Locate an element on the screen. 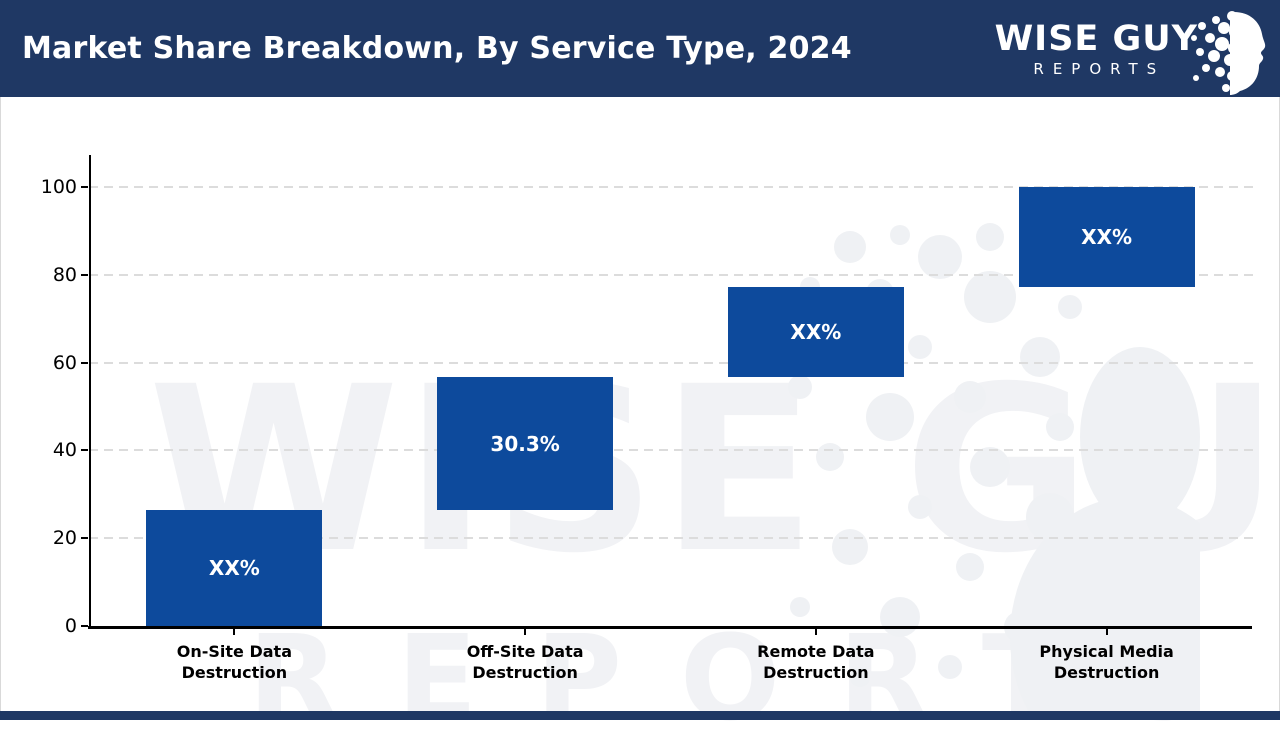 This screenshot has height=747, width=1280. x-axis-category-label-line: On-Site Data is located at coordinates (234, 651).